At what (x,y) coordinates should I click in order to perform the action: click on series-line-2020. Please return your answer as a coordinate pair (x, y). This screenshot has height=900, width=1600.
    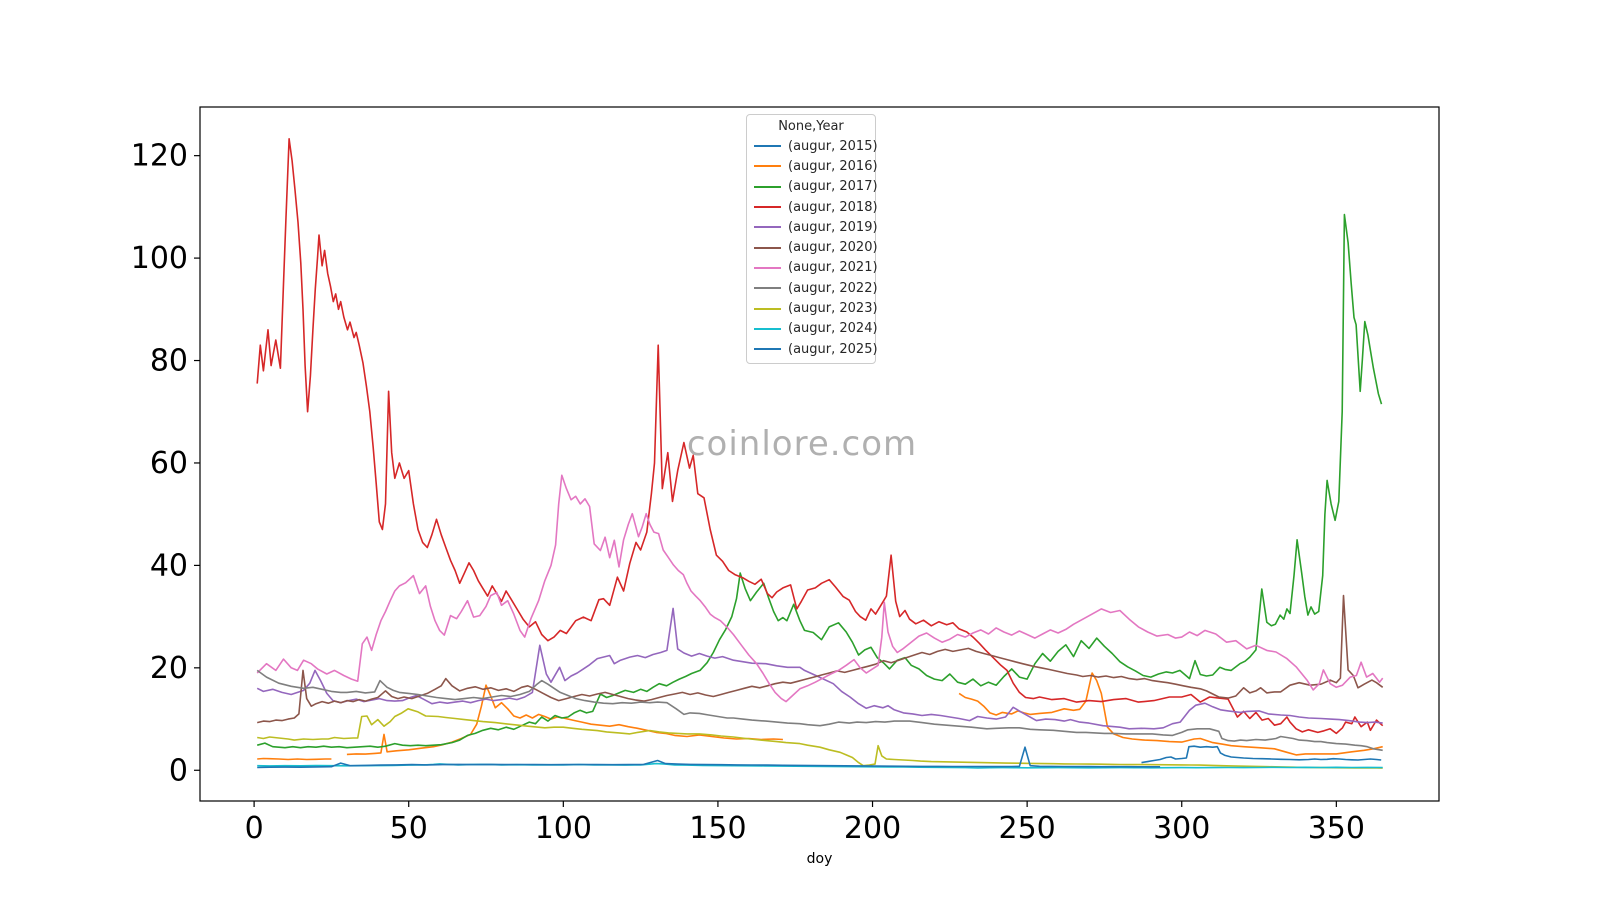
    Looking at the image, I should click on (820, 659).